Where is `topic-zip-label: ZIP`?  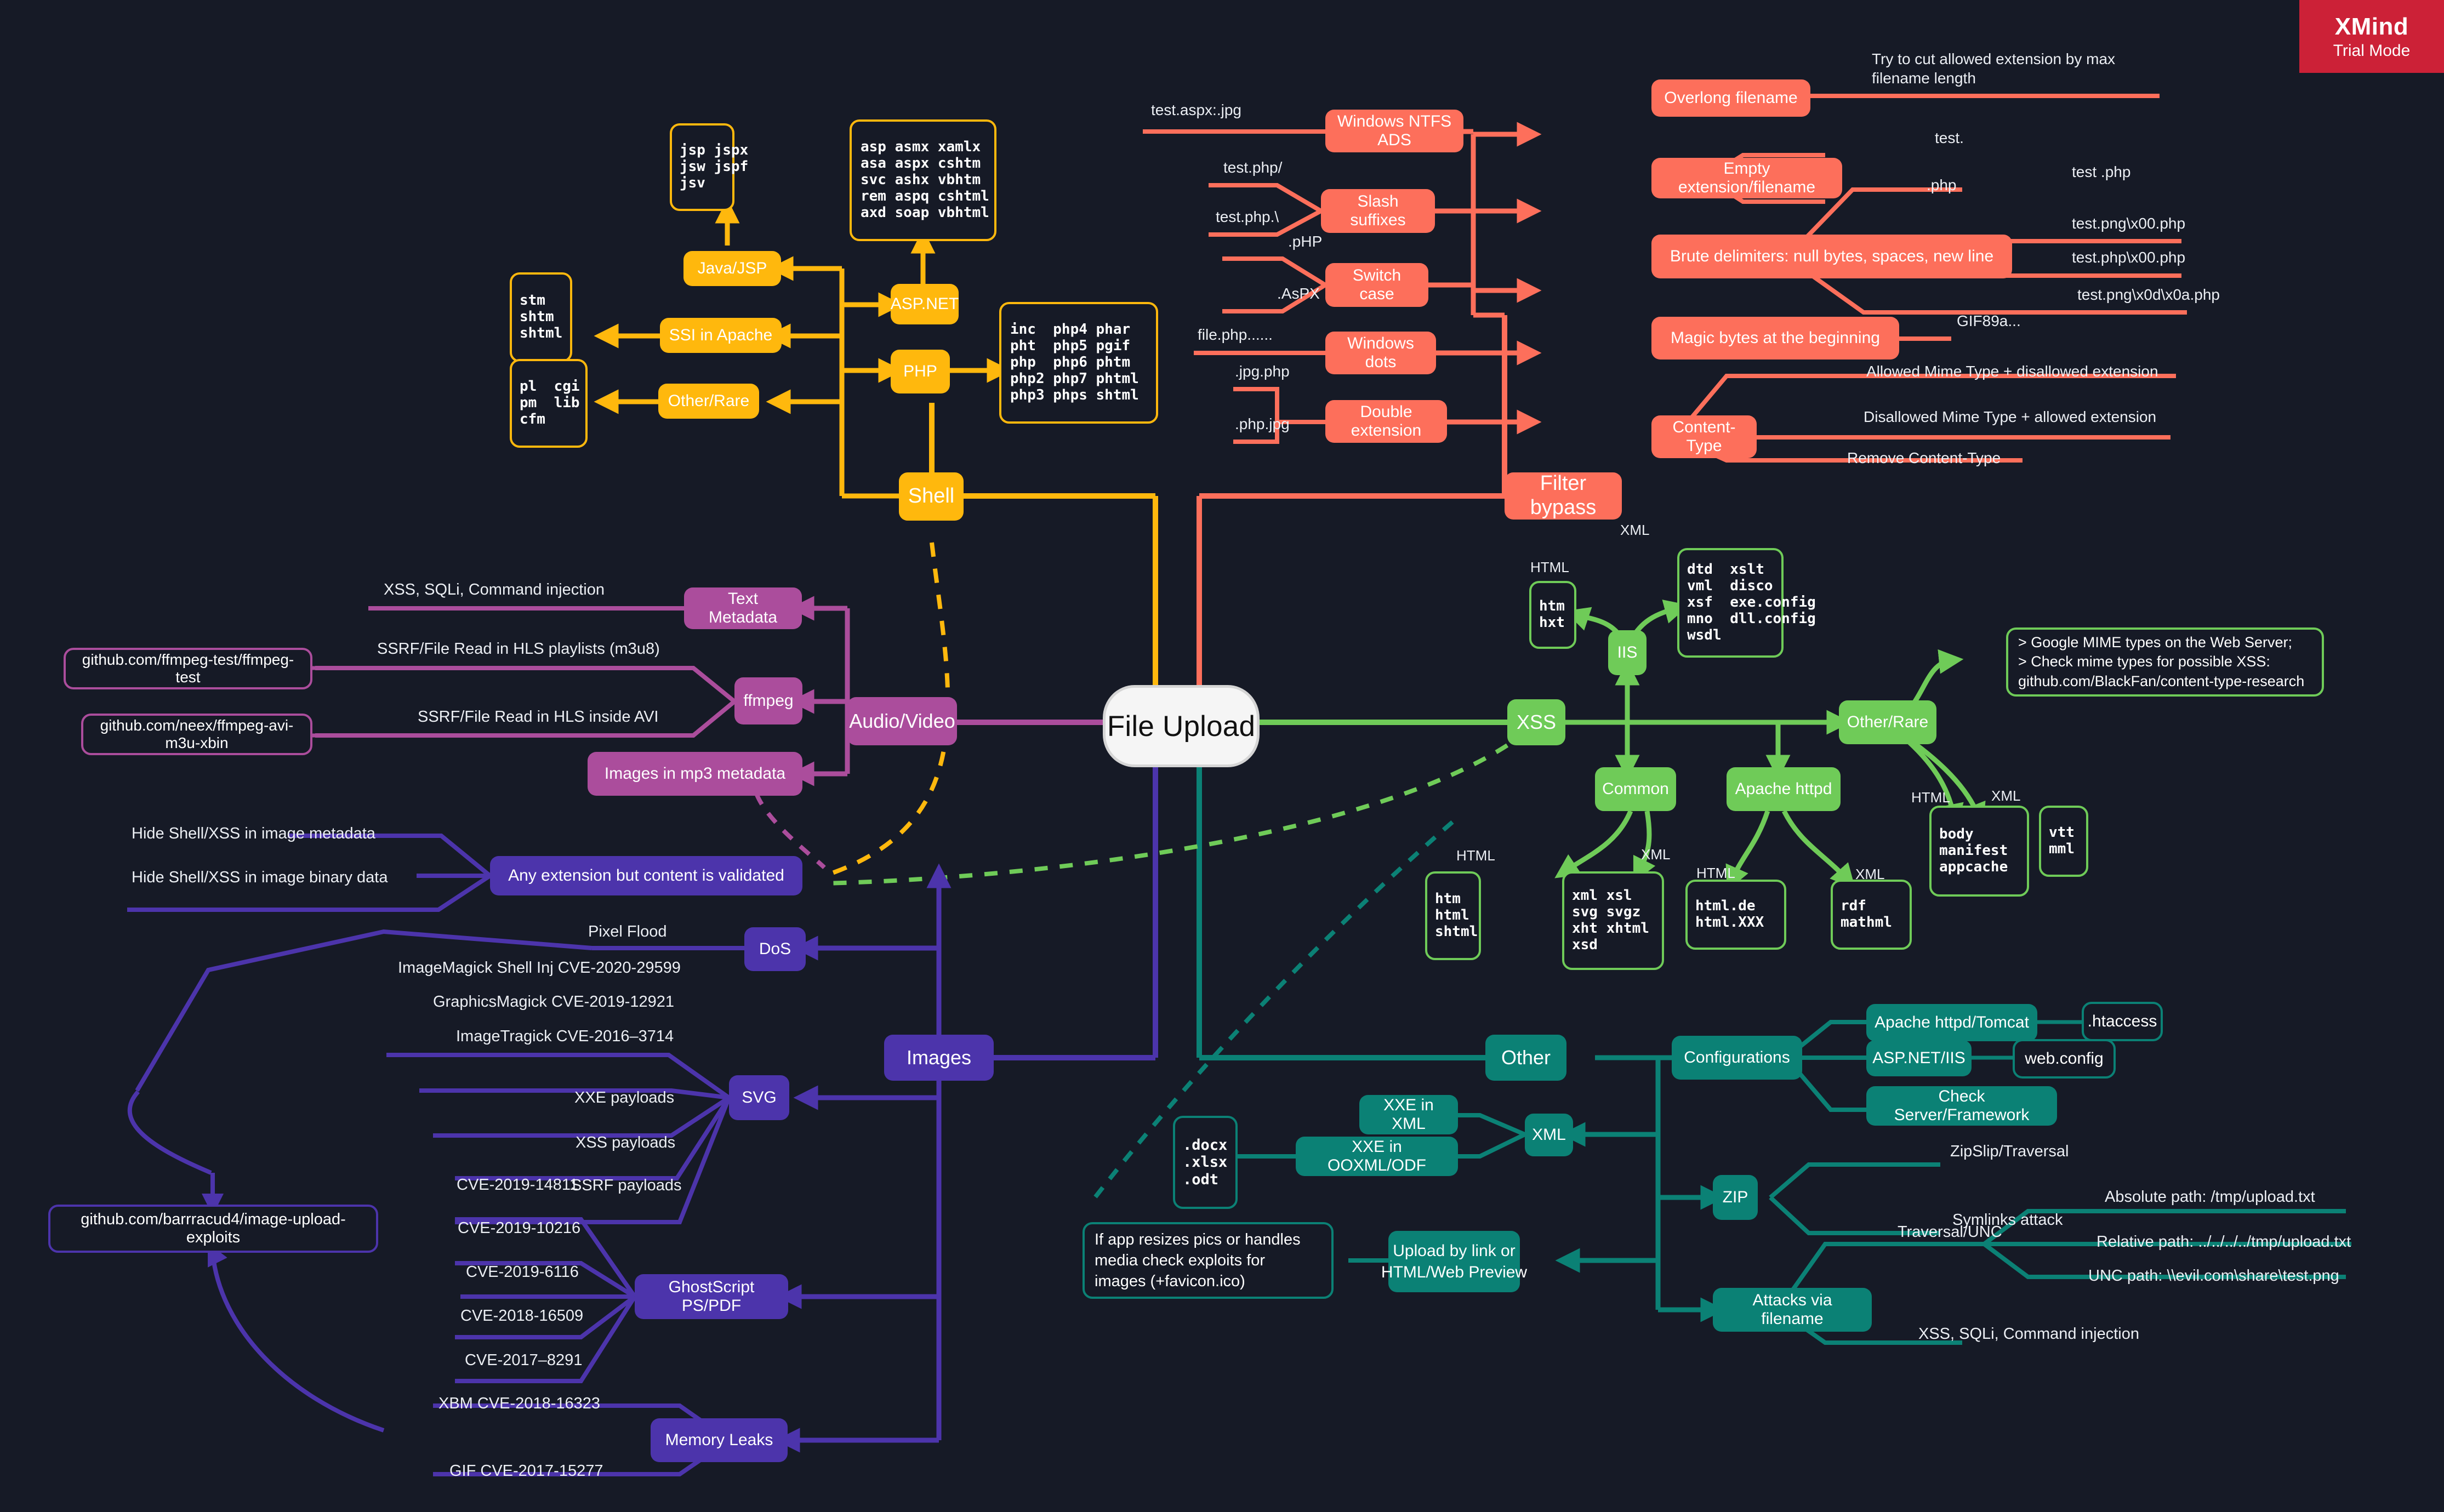
topic-zip-label: ZIP is located at coordinates (1735, 1197).